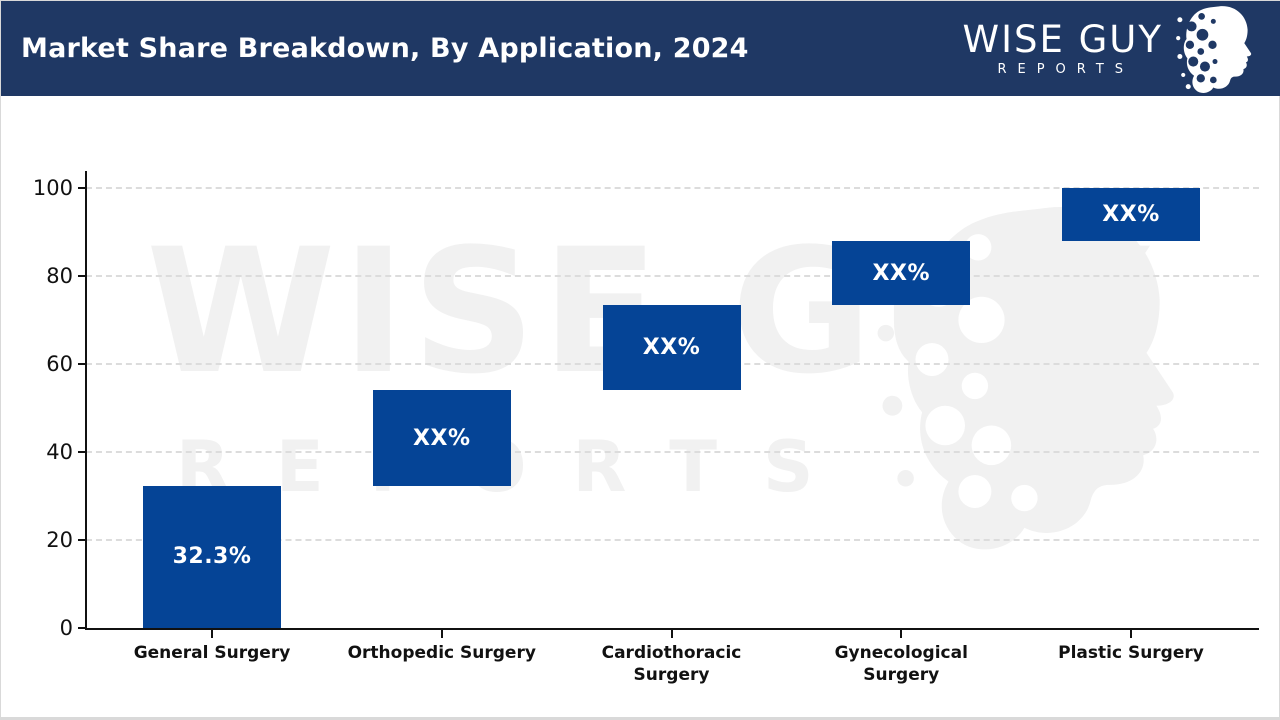 The image size is (1280, 720). I want to click on dotted-head-icon, so click(1214, 49).